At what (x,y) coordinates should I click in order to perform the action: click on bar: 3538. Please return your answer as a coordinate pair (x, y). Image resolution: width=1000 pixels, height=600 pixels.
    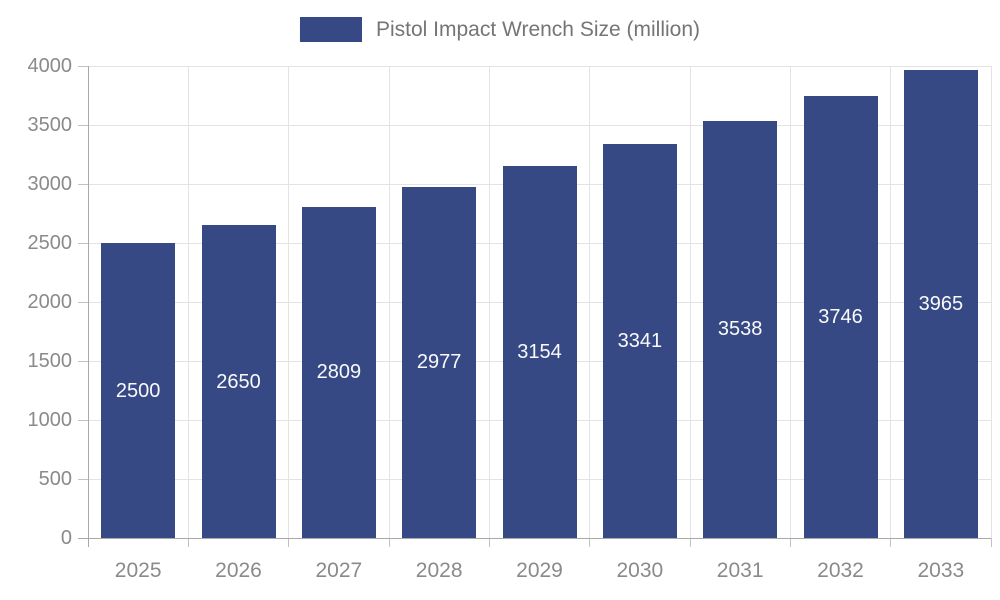
    Looking at the image, I should click on (740, 329).